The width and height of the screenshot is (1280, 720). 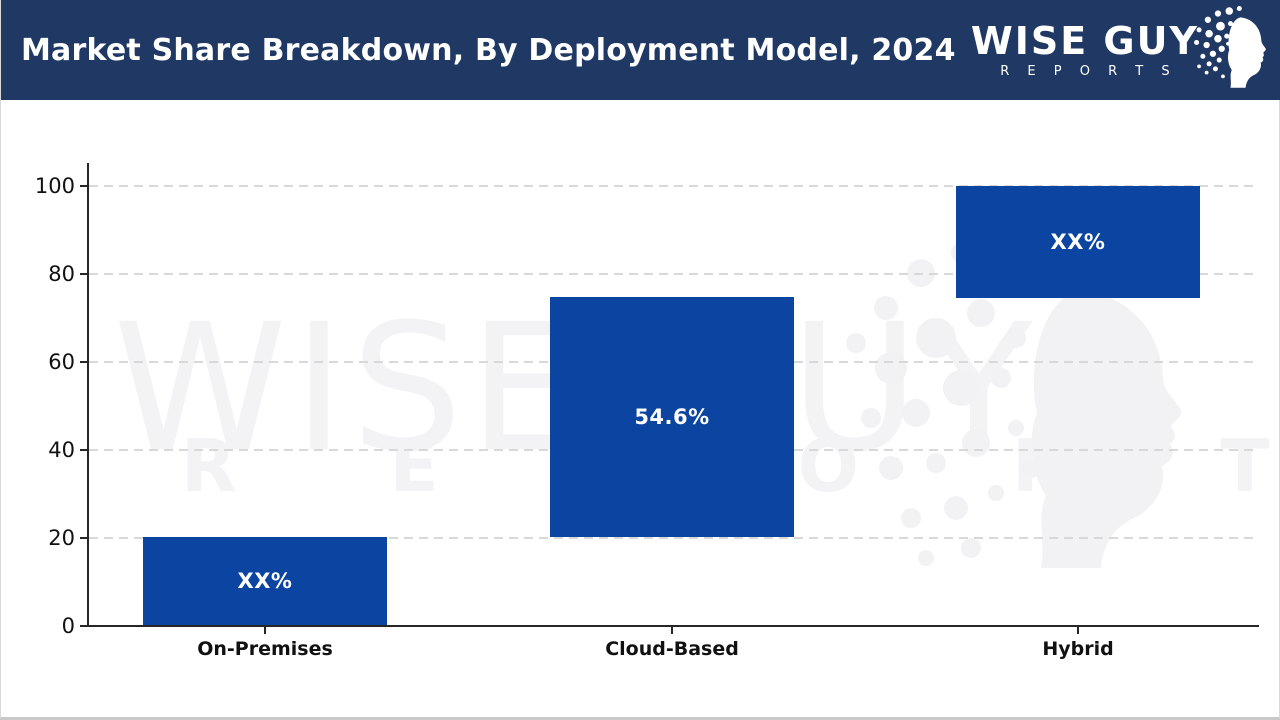 I want to click on brand-logo-text: WISE GUY R E P O R T S, so click(x=1085, y=50).